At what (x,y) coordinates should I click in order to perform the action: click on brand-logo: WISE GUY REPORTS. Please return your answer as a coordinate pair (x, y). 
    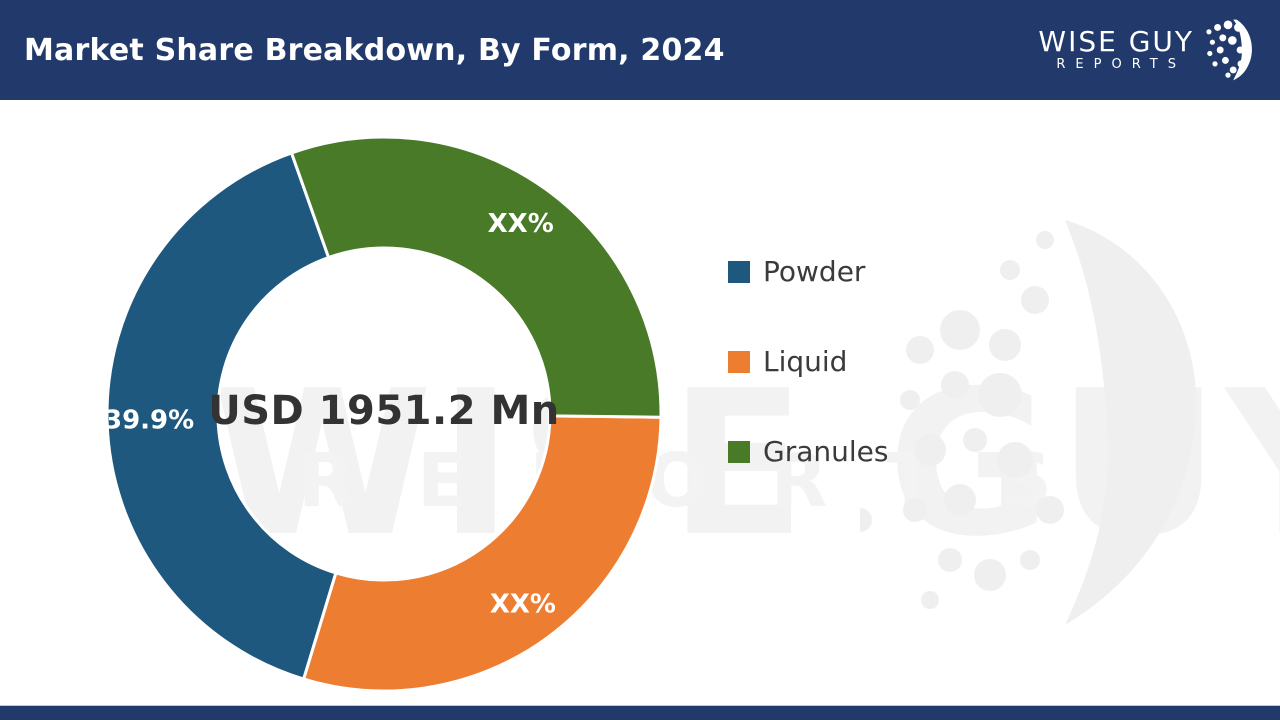
    Looking at the image, I should click on (1159, 50).